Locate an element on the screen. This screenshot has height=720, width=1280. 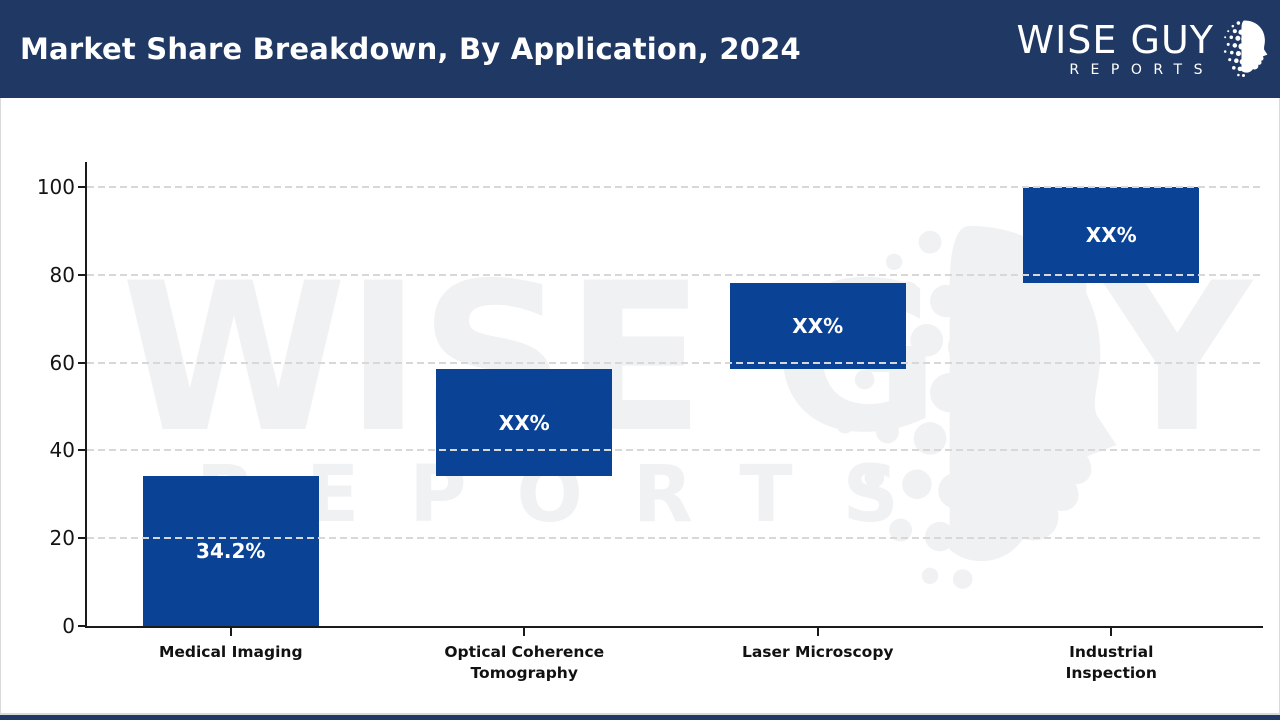
bar-industrial-inspection: XX% is located at coordinates (1111, 235).